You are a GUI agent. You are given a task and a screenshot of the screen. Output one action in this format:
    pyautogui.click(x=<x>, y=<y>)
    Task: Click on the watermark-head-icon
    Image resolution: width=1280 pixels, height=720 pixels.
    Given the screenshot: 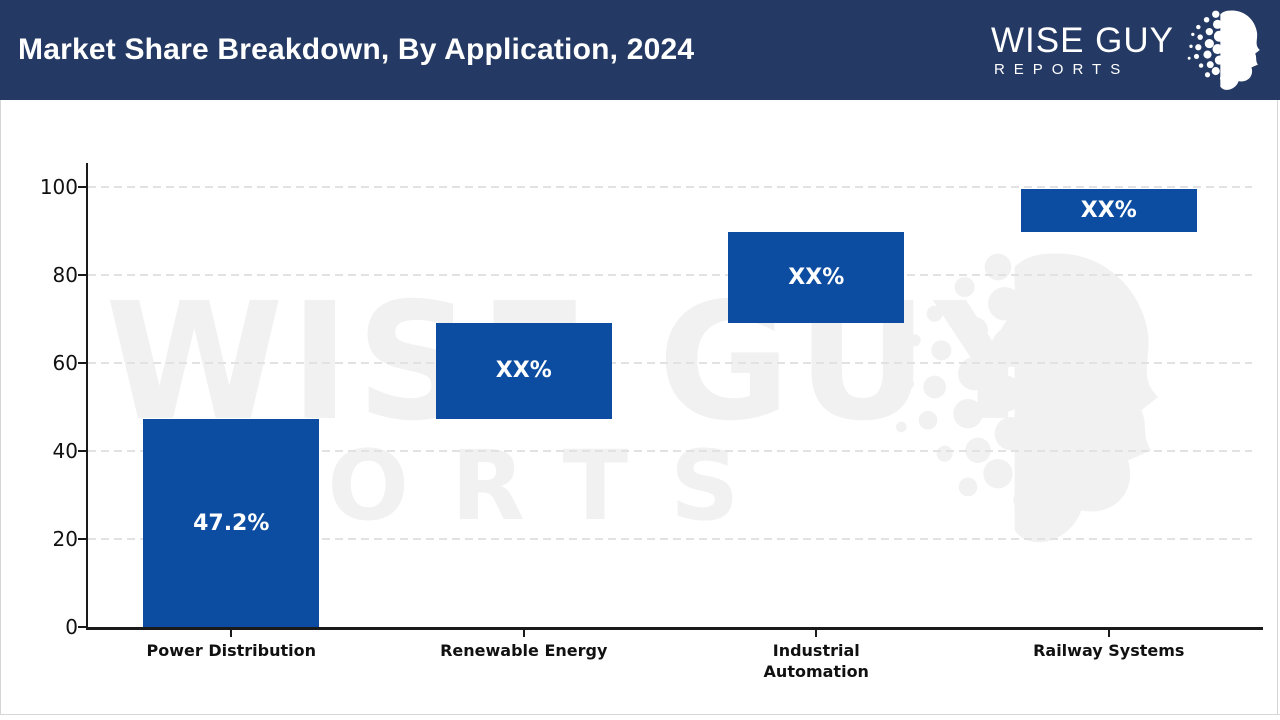 What is the action you would take?
    pyautogui.click(x=1027, y=398)
    